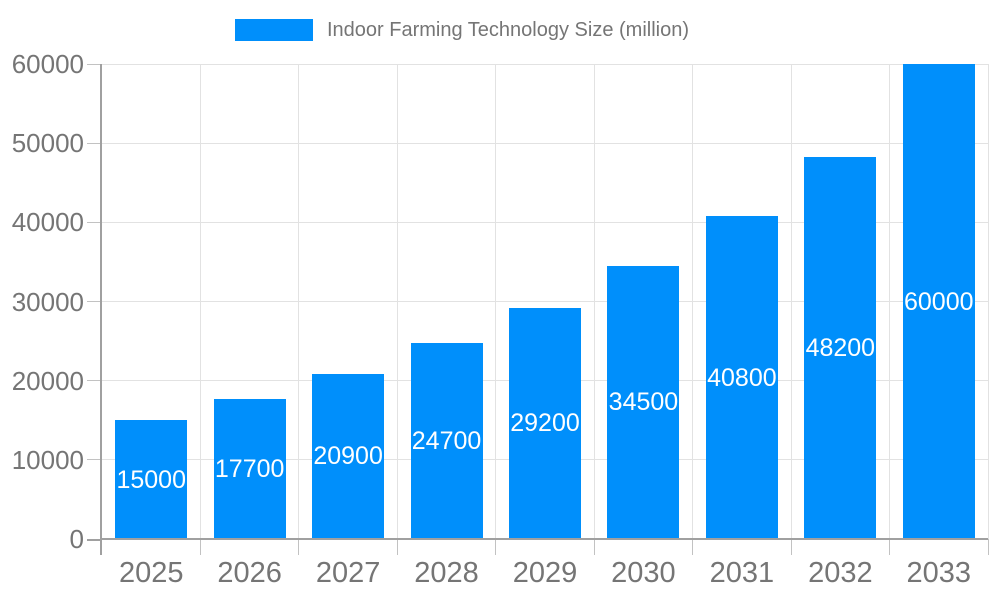 Image resolution: width=1000 pixels, height=600 pixels. I want to click on bar-value-label: 29200, so click(545, 423).